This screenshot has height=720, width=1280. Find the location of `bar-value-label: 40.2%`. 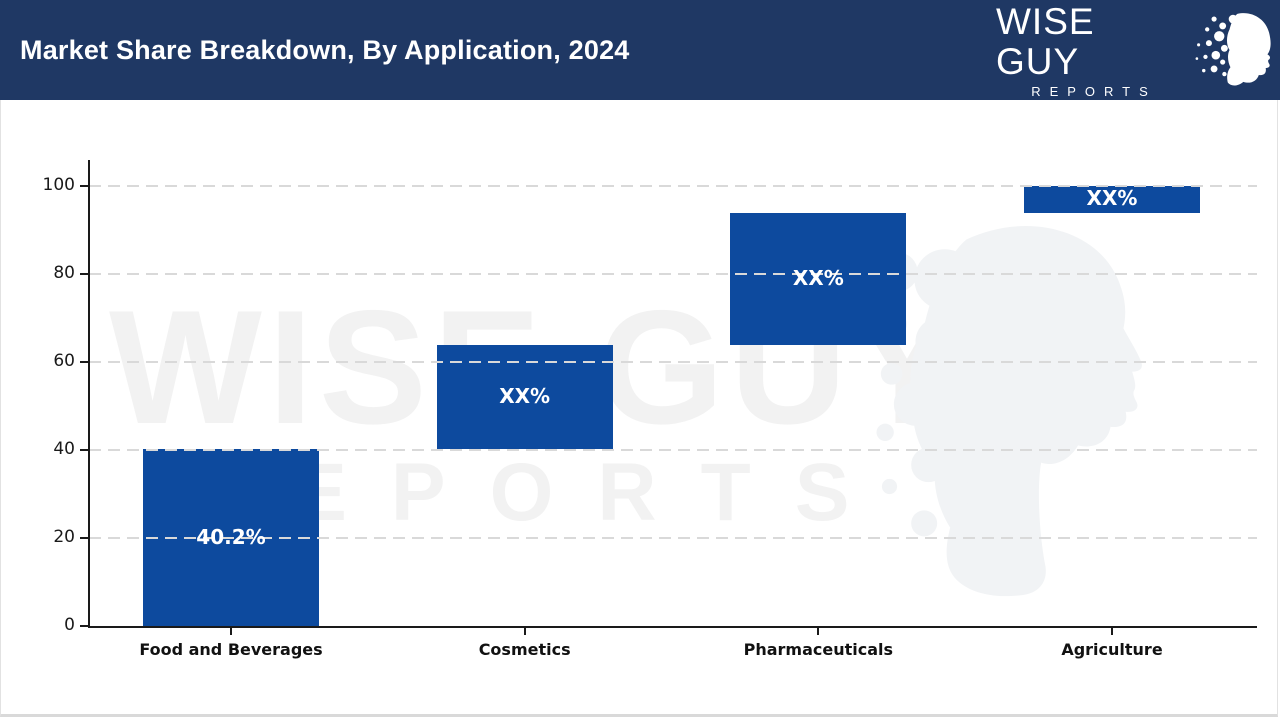

bar-value-label: 40.2% is located at coordinates (231, 536).